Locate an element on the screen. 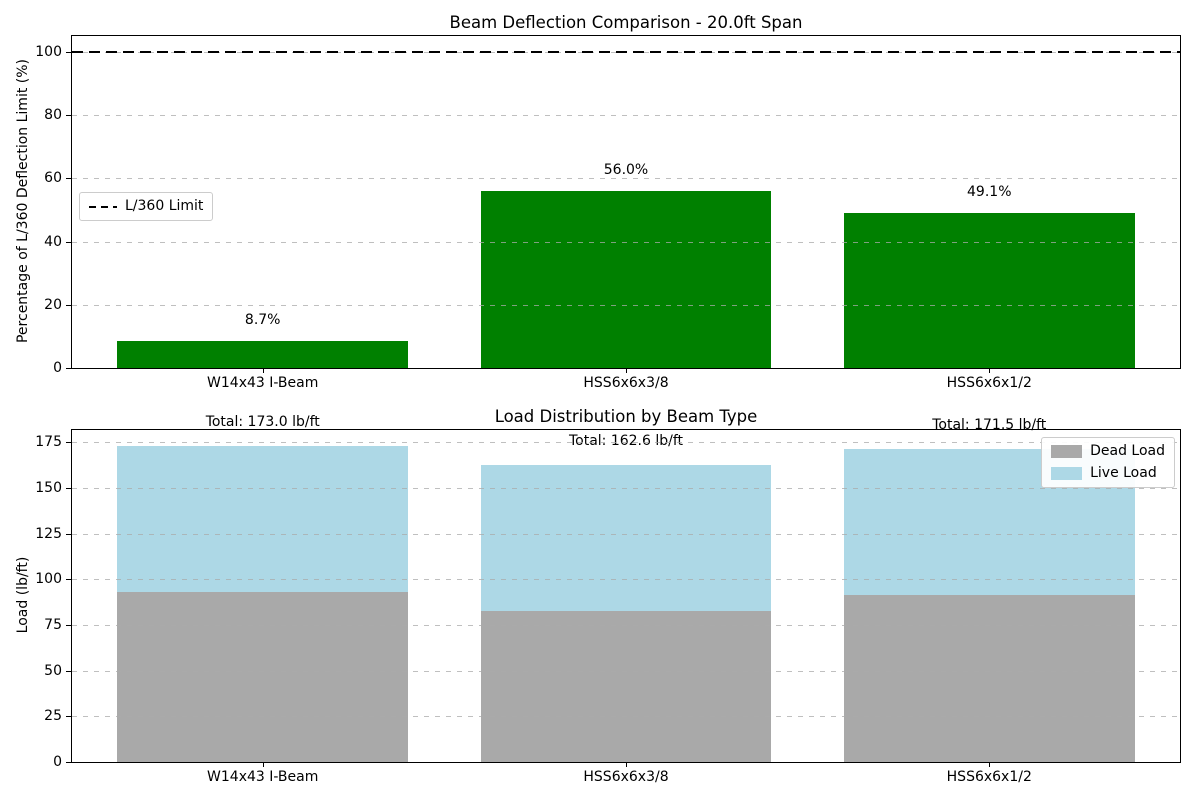 This screenshot has height=800, width=1200. y-tick-label: 60 is located at coordinates (53, 178).